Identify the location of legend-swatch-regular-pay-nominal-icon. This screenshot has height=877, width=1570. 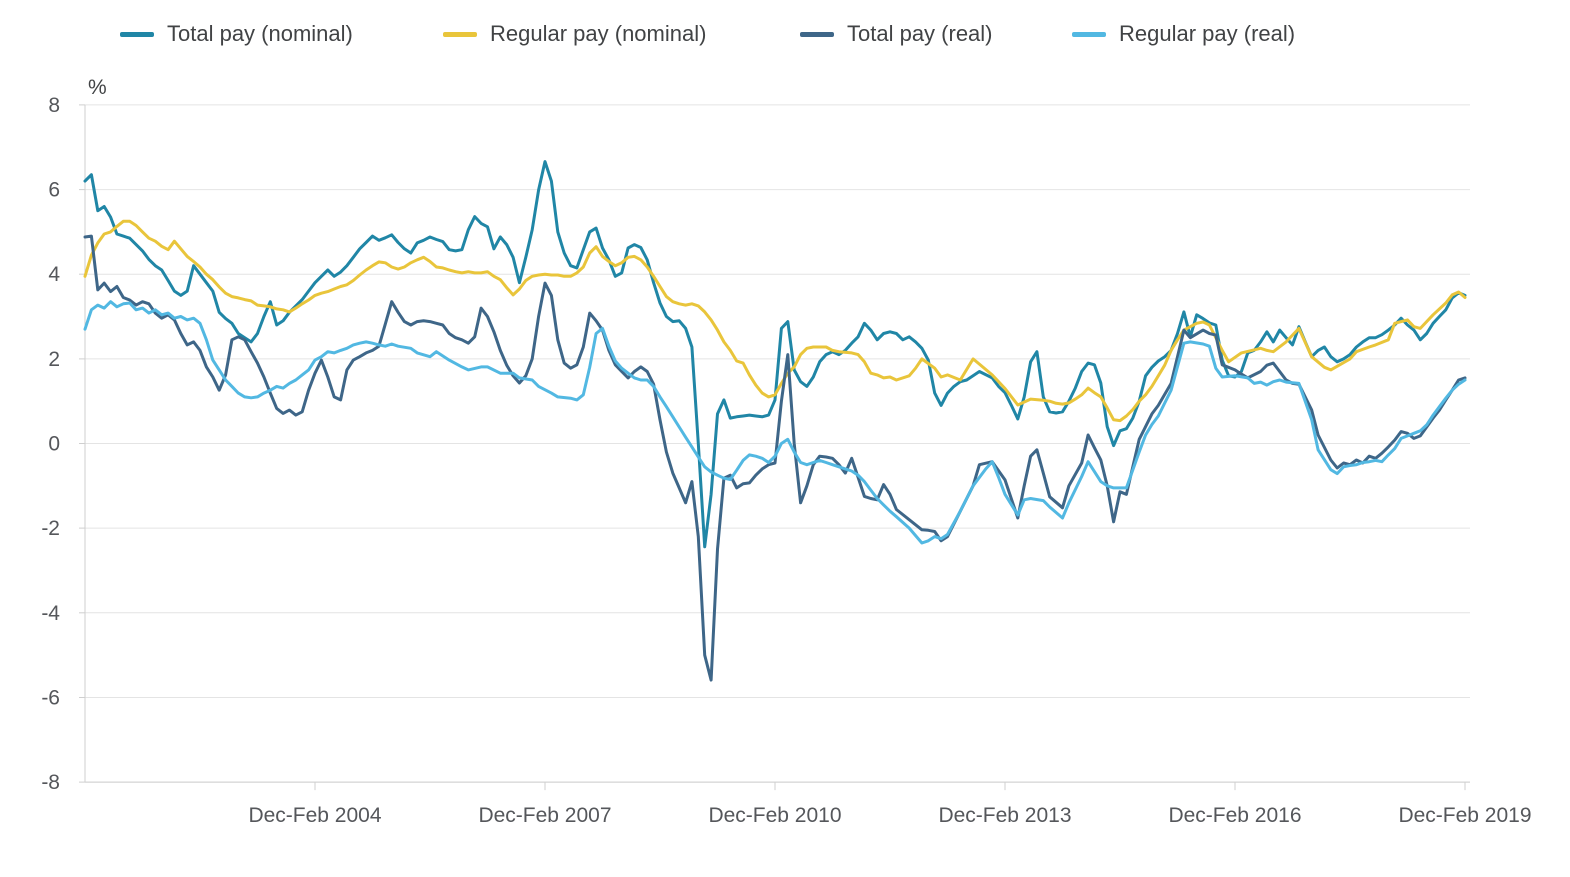
(460, 34).